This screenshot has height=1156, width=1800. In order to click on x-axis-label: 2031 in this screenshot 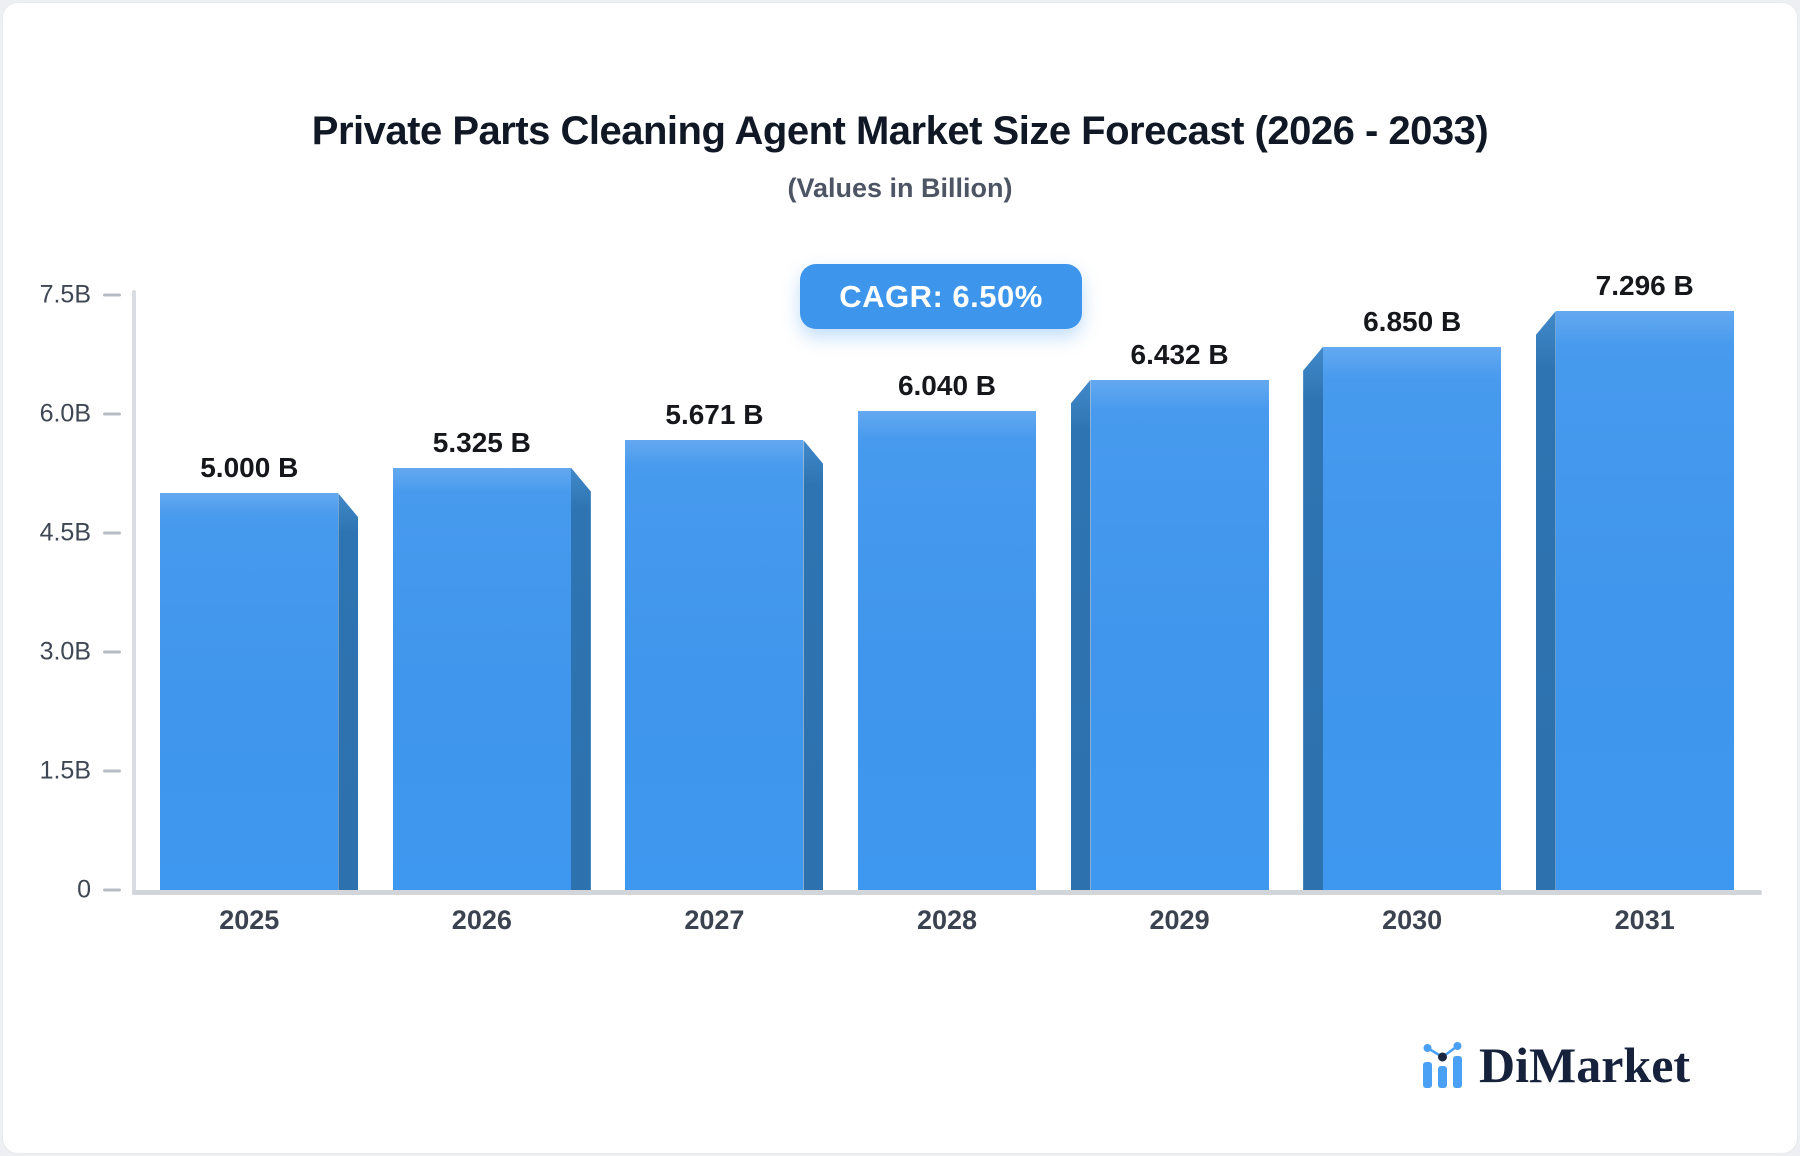, I will do `click(1644, 920)`.